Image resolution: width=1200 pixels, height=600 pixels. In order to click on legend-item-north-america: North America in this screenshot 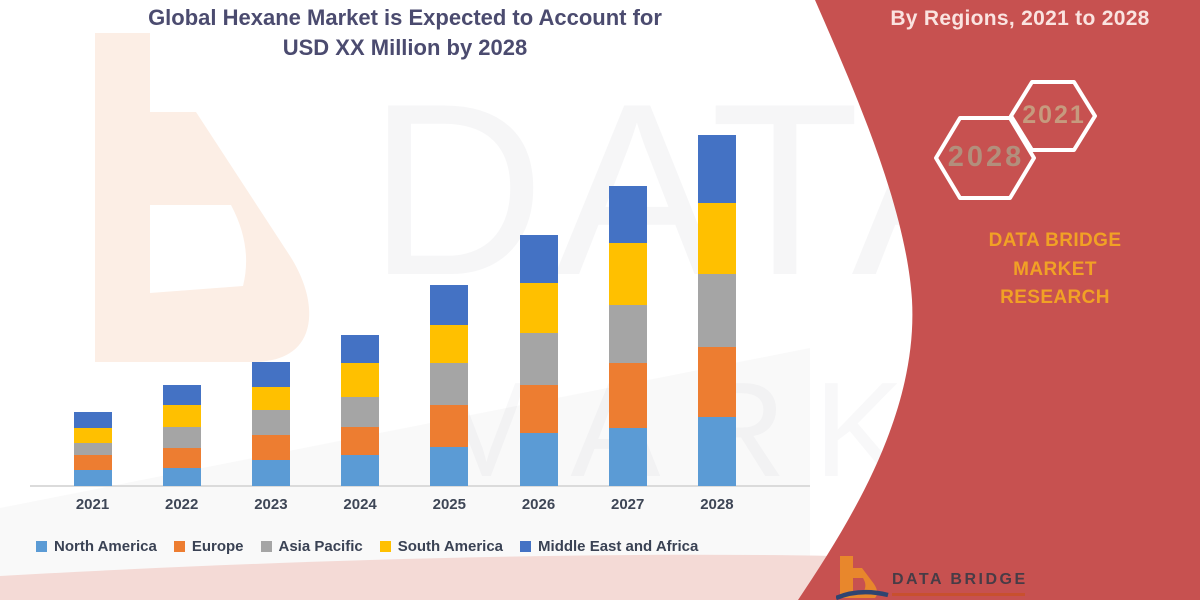, I will do `click(96, 546)`.